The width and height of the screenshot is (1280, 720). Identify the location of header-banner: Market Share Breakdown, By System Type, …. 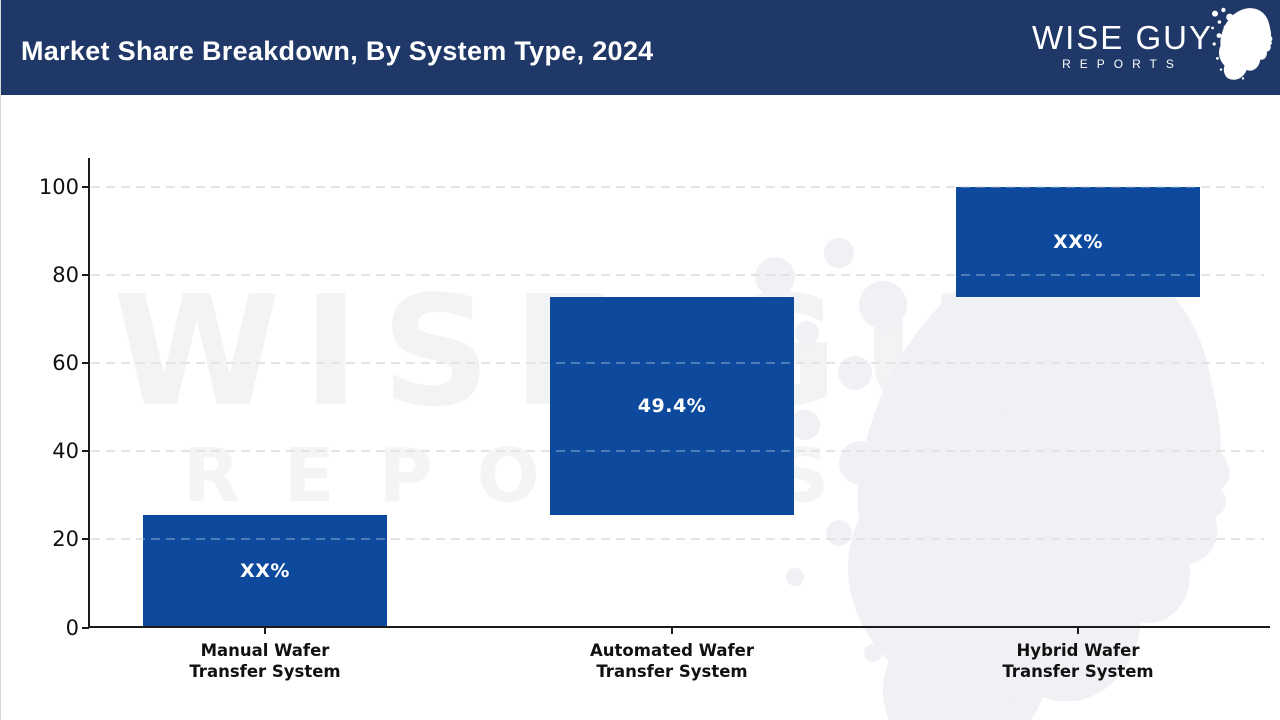
(640, 47).